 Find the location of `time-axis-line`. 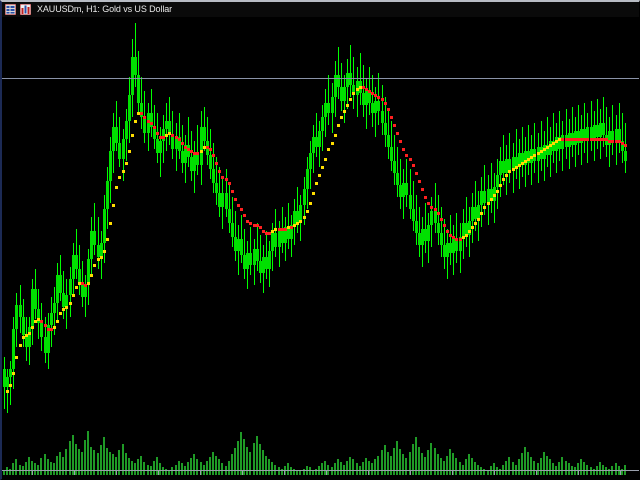

time-axis-line is located at coordinates (320, 470).